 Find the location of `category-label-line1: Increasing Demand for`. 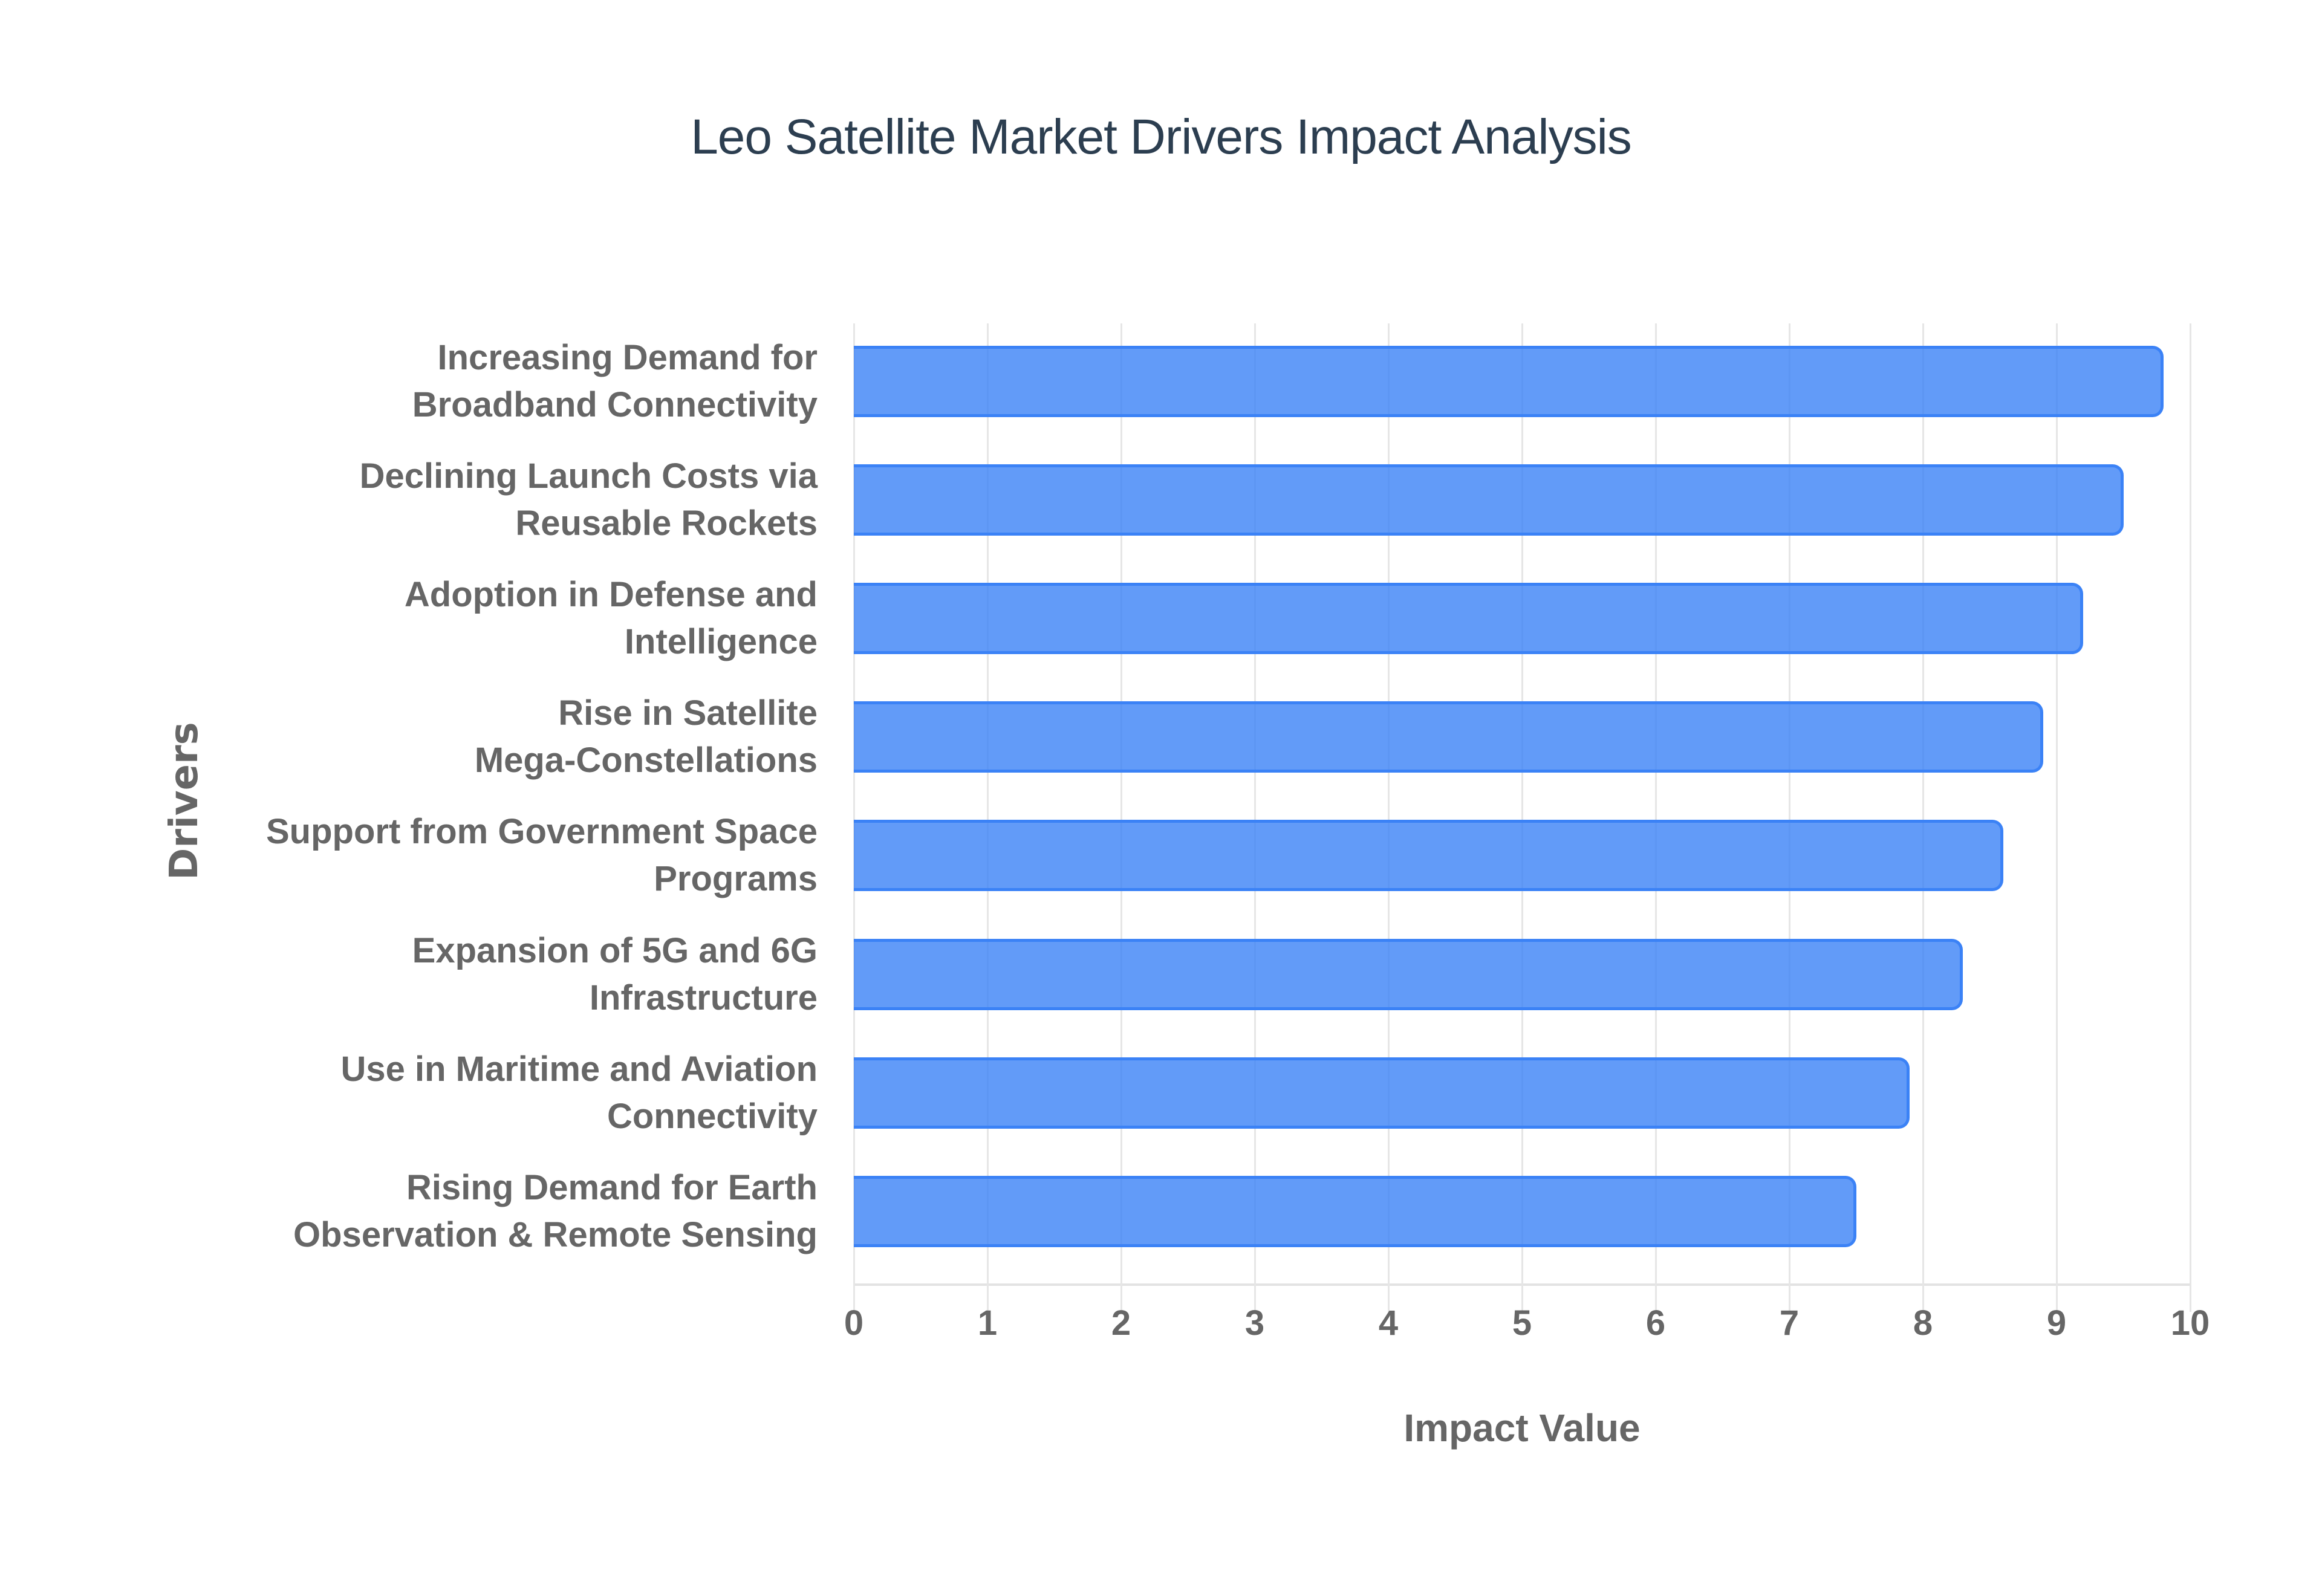

category-label-line1: Increasing Demand for is located at coordinates (627, 357).